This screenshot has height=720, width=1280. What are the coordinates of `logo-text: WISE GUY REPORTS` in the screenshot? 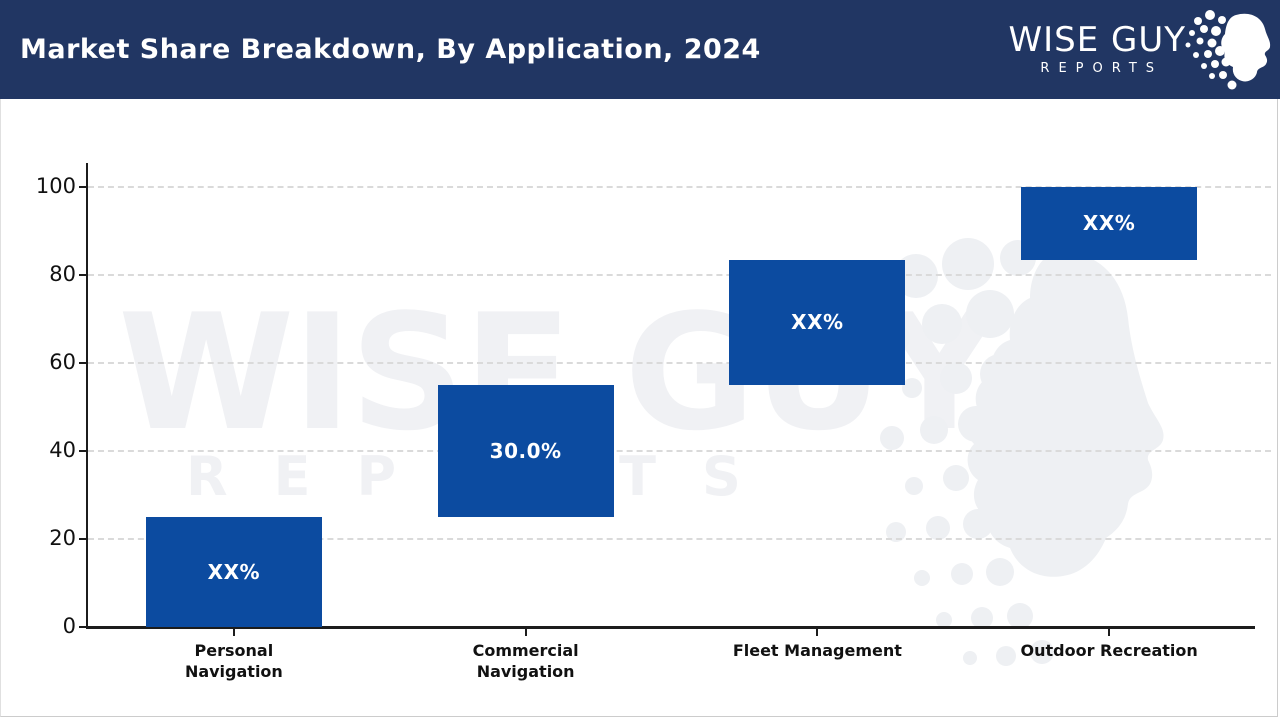 It's located at (1097, 48).